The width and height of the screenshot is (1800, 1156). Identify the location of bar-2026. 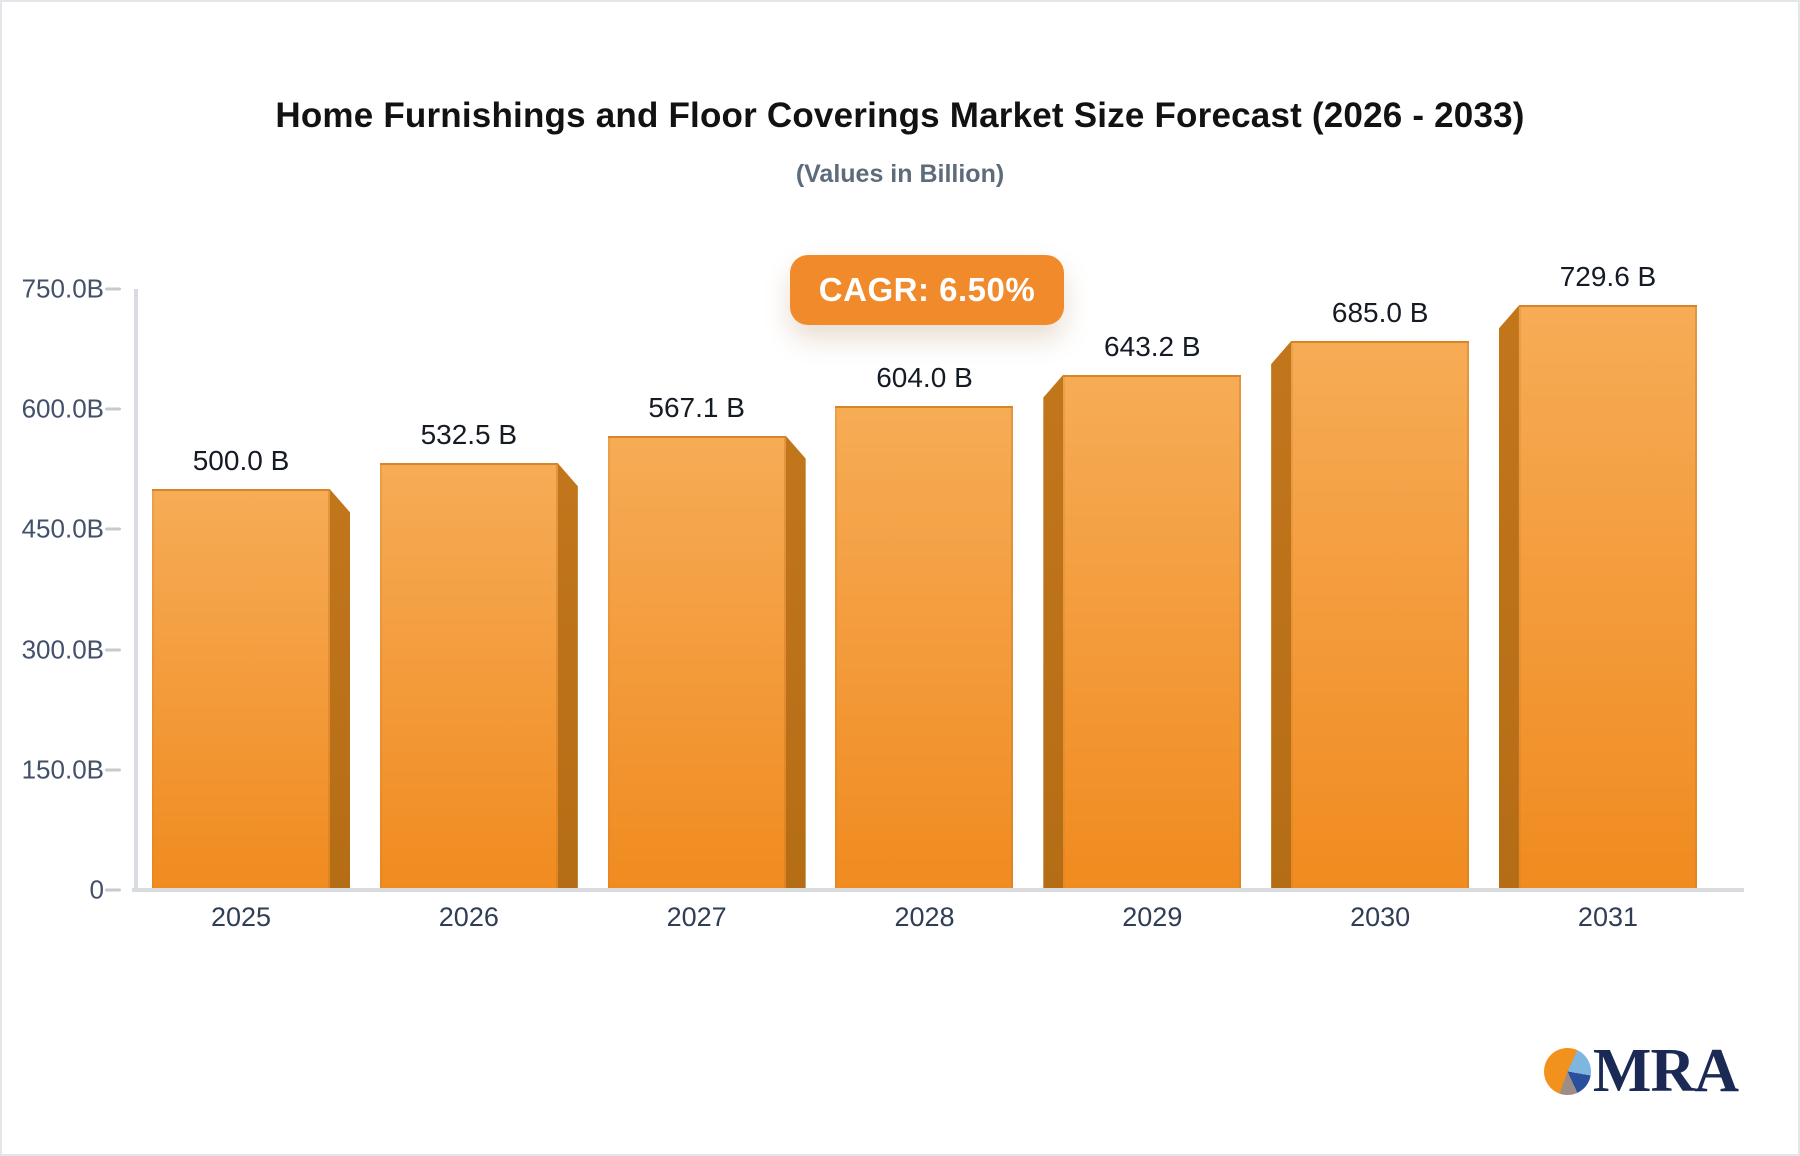
(468, 676).